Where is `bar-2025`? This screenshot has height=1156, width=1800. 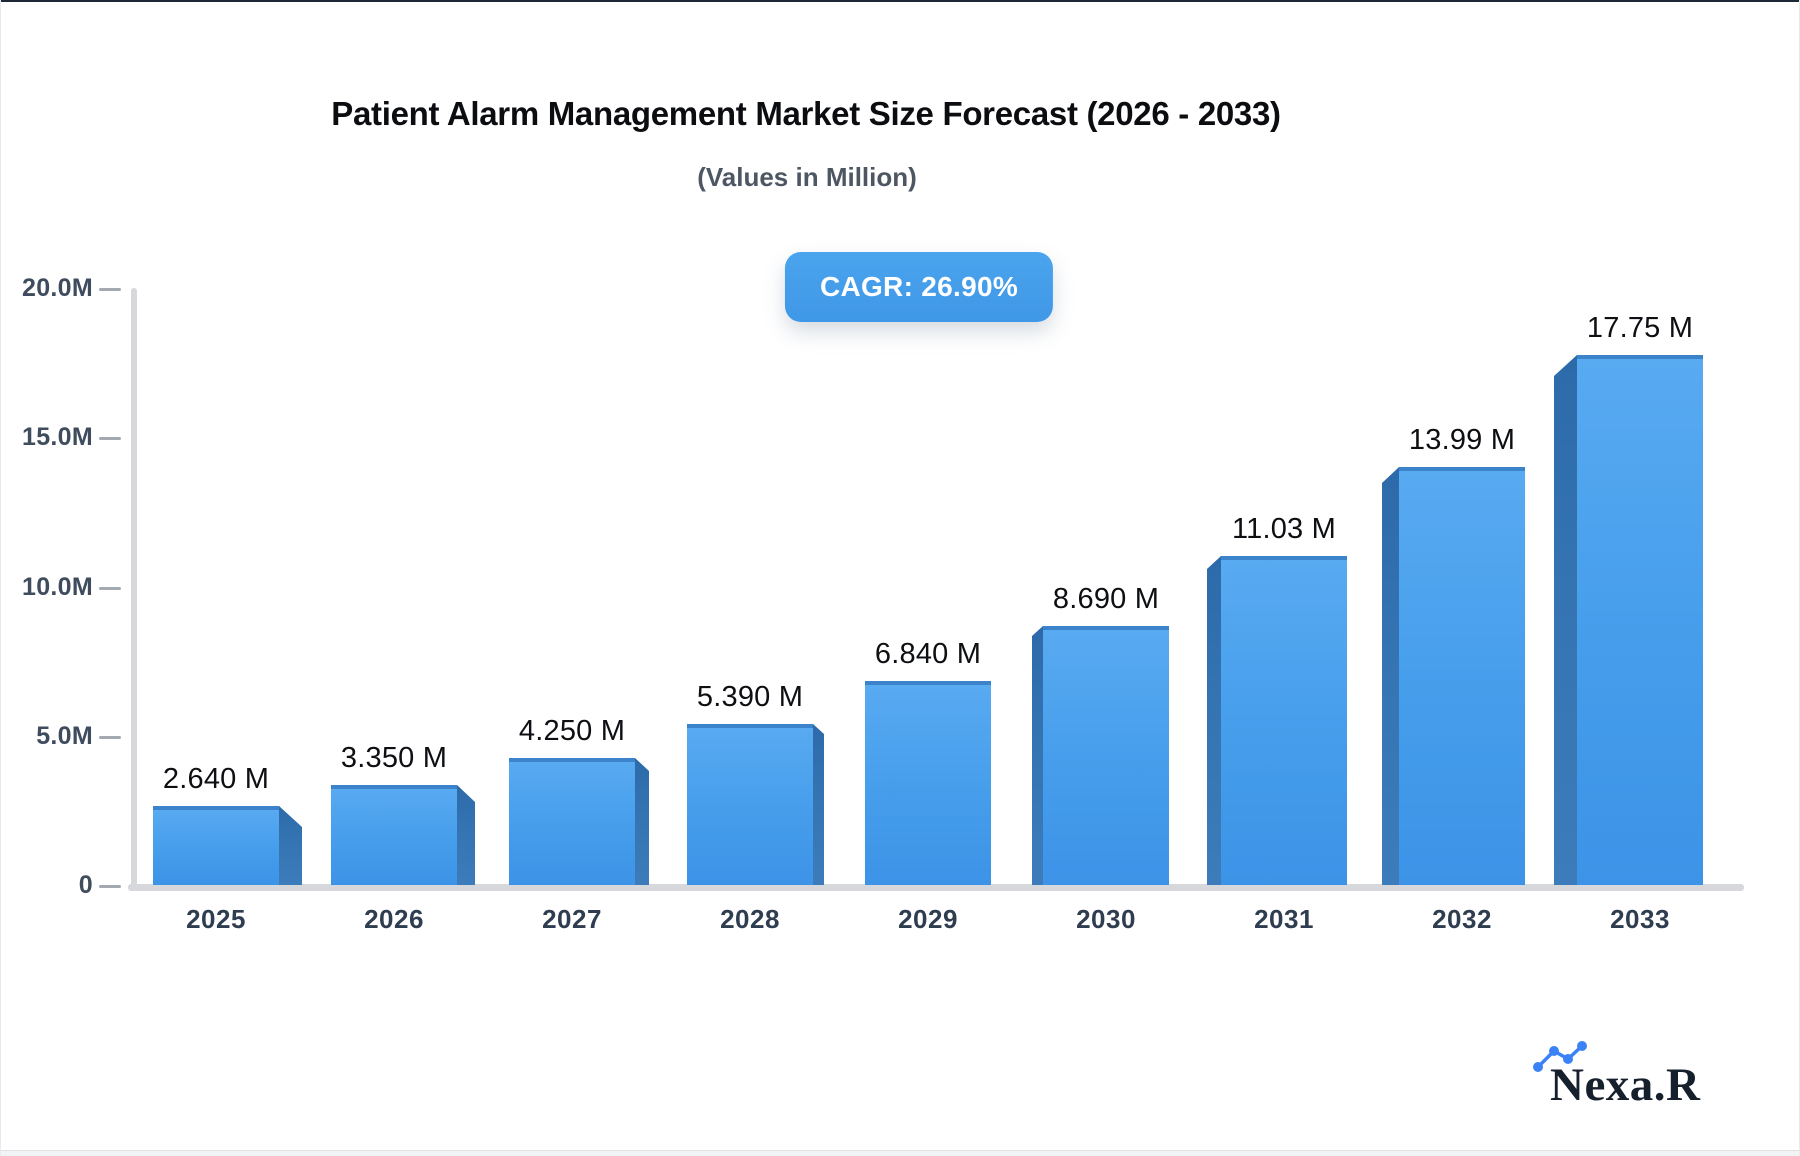
bar-2025 is located at coordinates (216, 845).